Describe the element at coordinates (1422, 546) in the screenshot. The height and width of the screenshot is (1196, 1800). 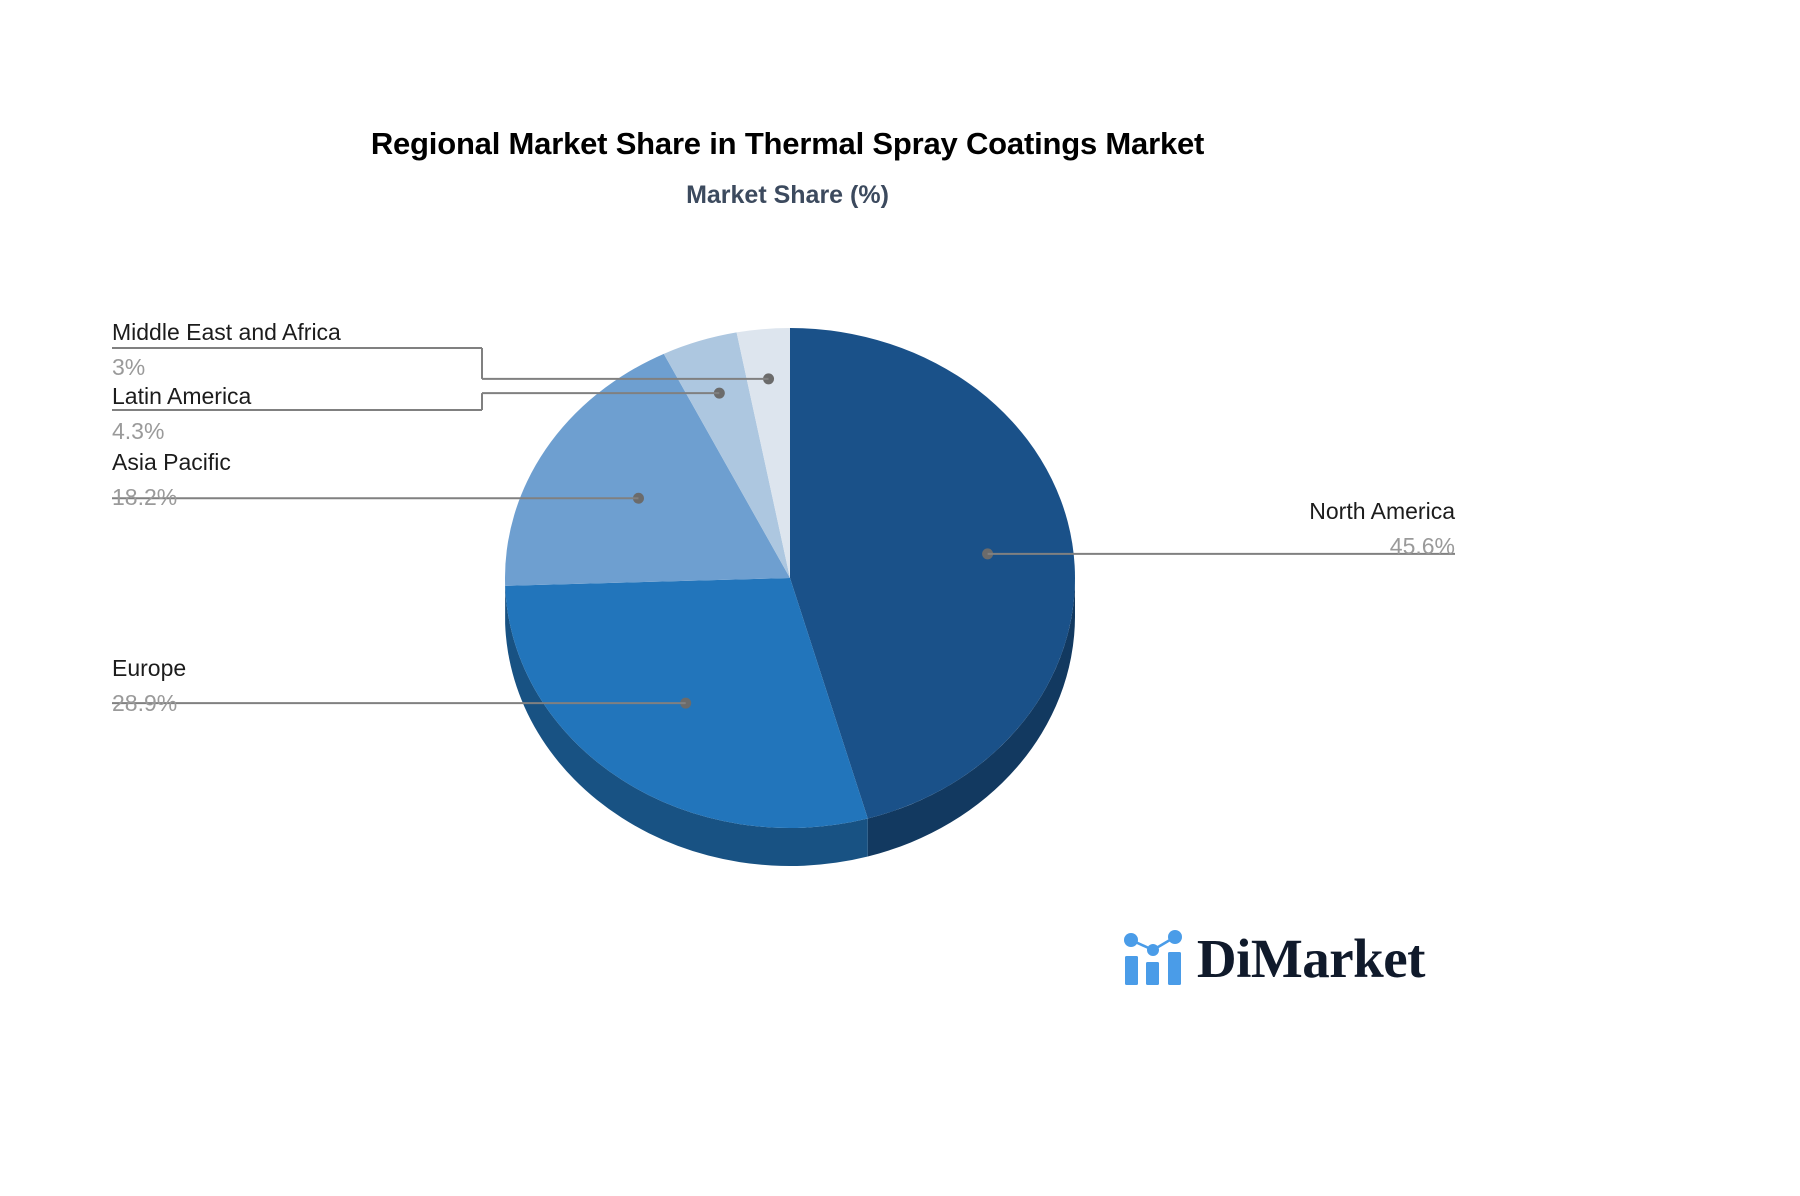
I see `slice-label-value: 45.6%` at that location.